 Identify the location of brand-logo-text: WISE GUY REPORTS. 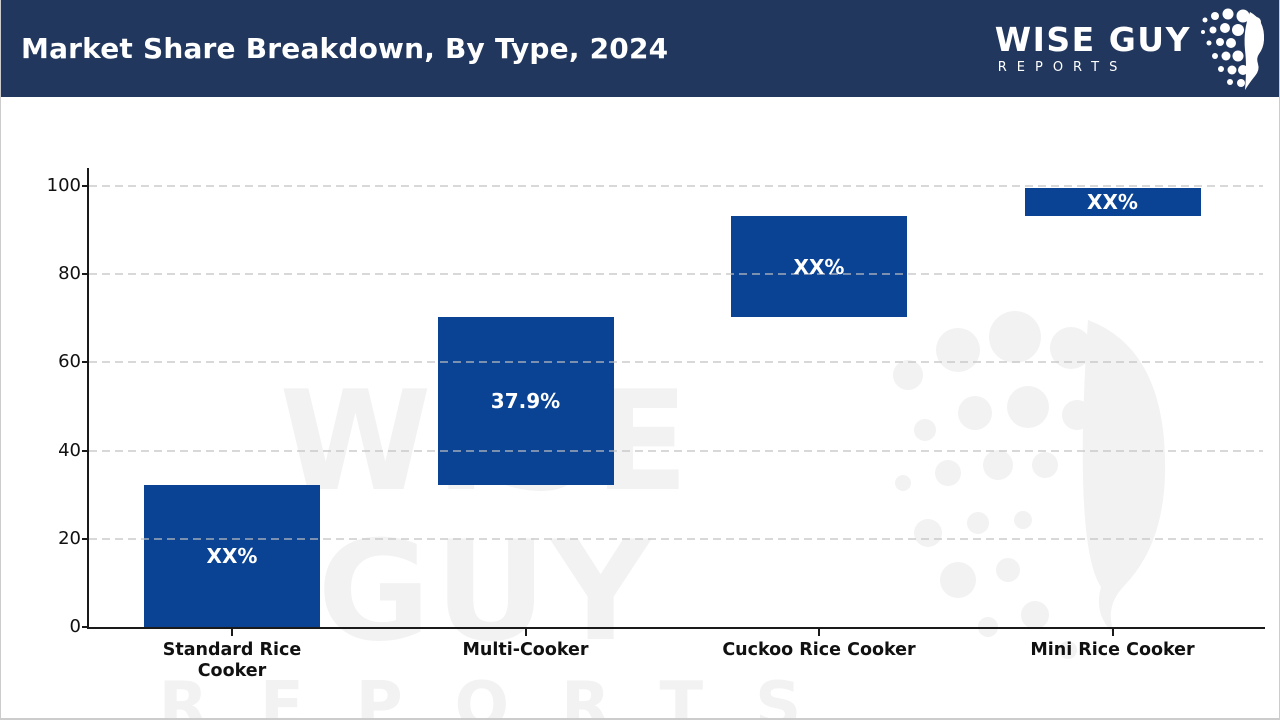
(1092, 47).